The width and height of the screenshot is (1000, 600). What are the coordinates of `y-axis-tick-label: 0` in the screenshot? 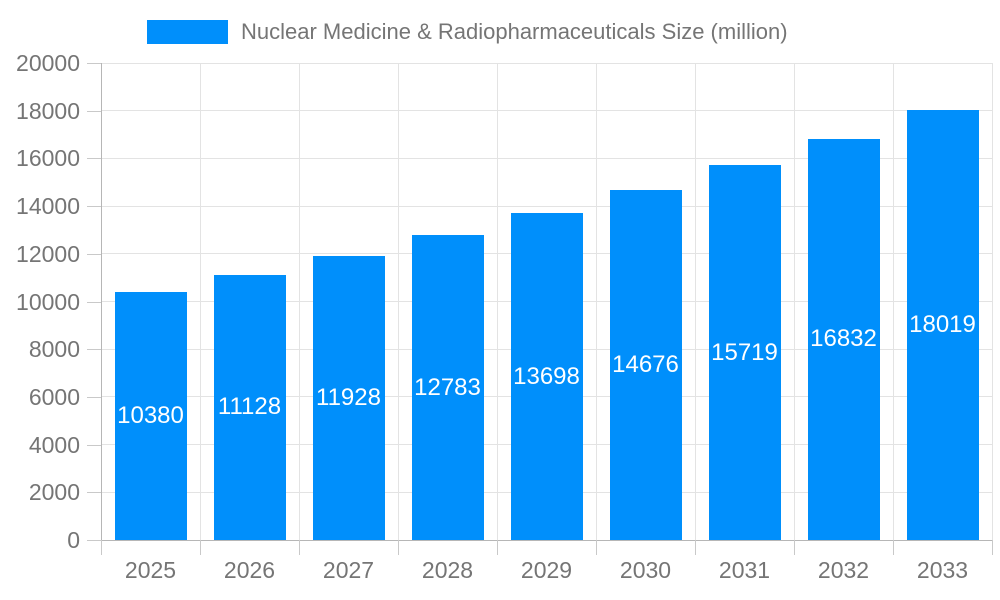 It's located at (73, 540).